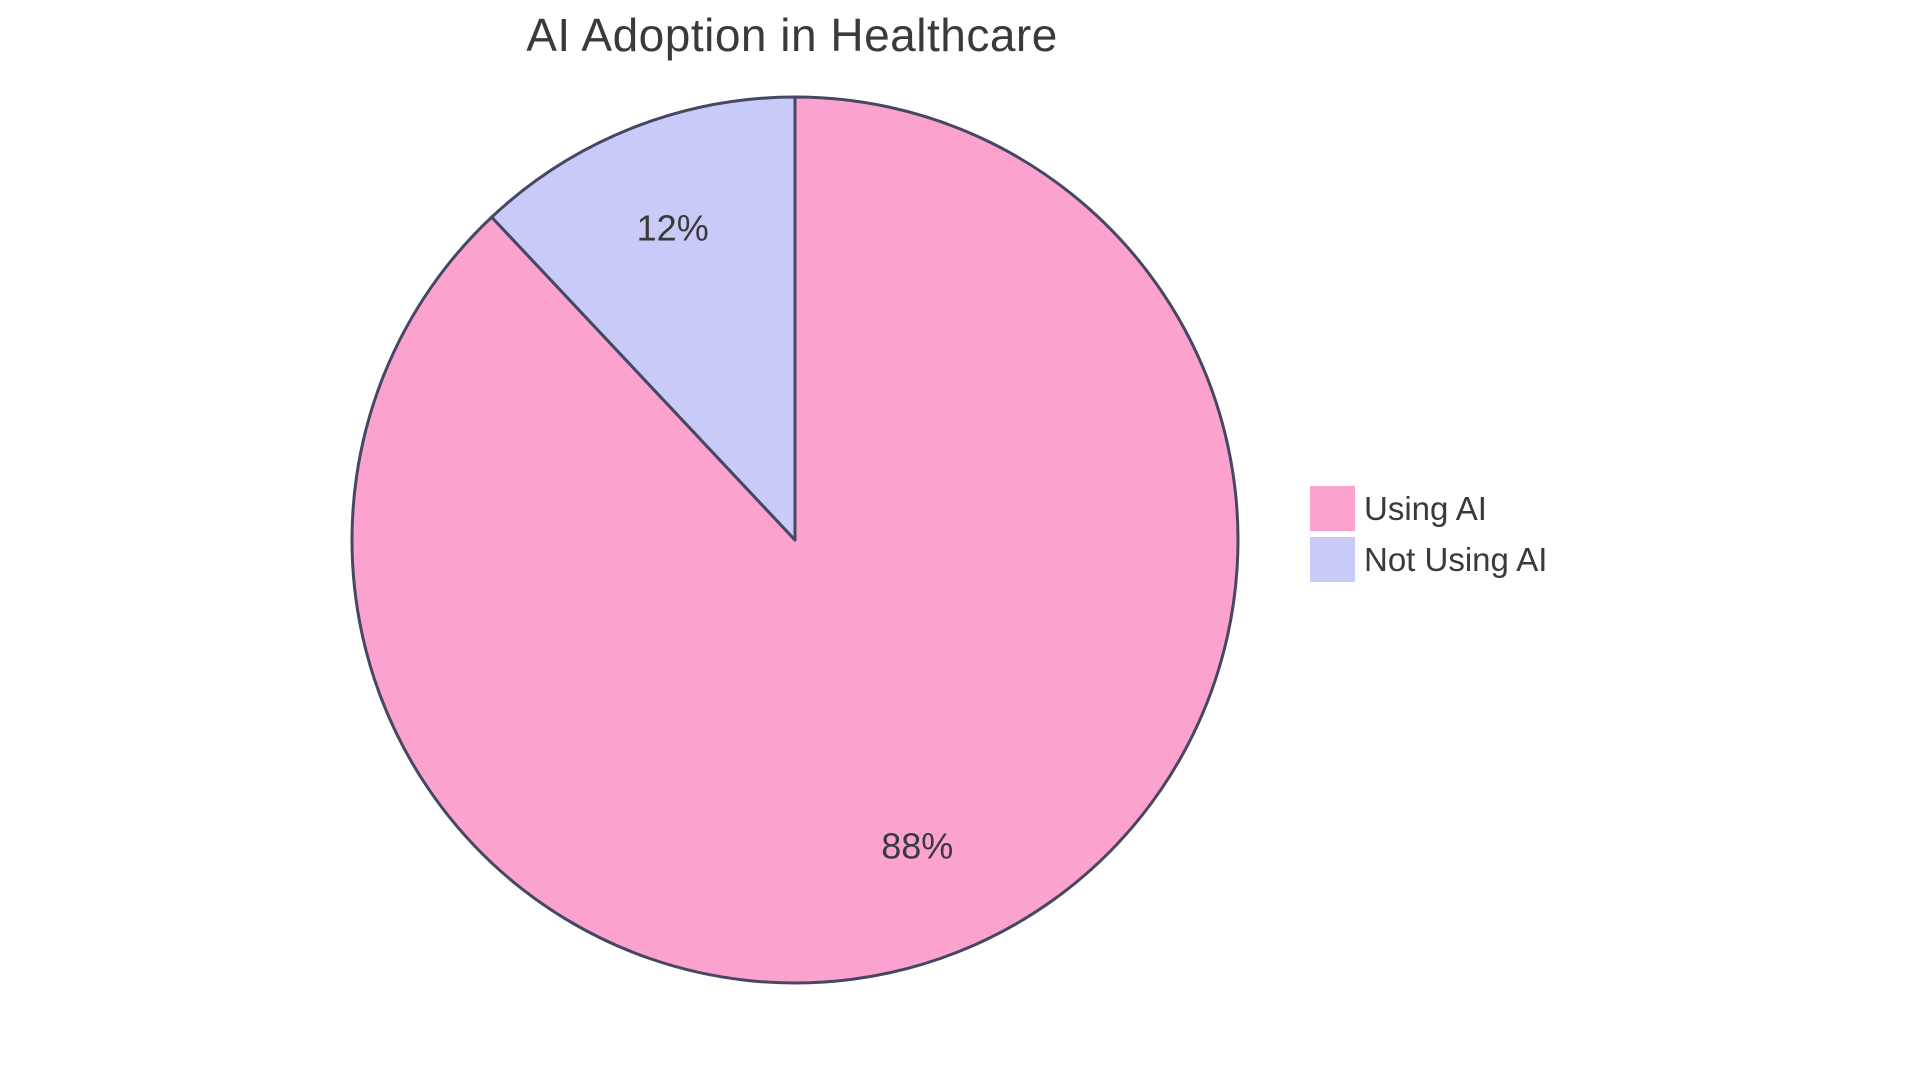 This screenshot has width=1920, height=1083. I want to click on legend-label: Not Using AI, so click(1456, 559).